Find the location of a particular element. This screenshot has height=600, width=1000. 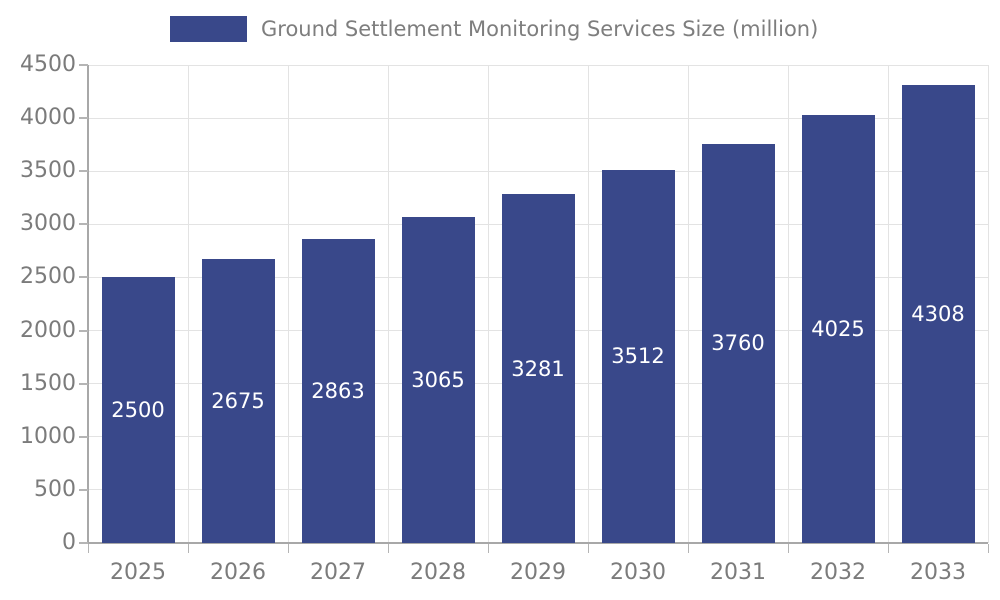

bar-2025: 2500 is located at coordinates (138, 410).